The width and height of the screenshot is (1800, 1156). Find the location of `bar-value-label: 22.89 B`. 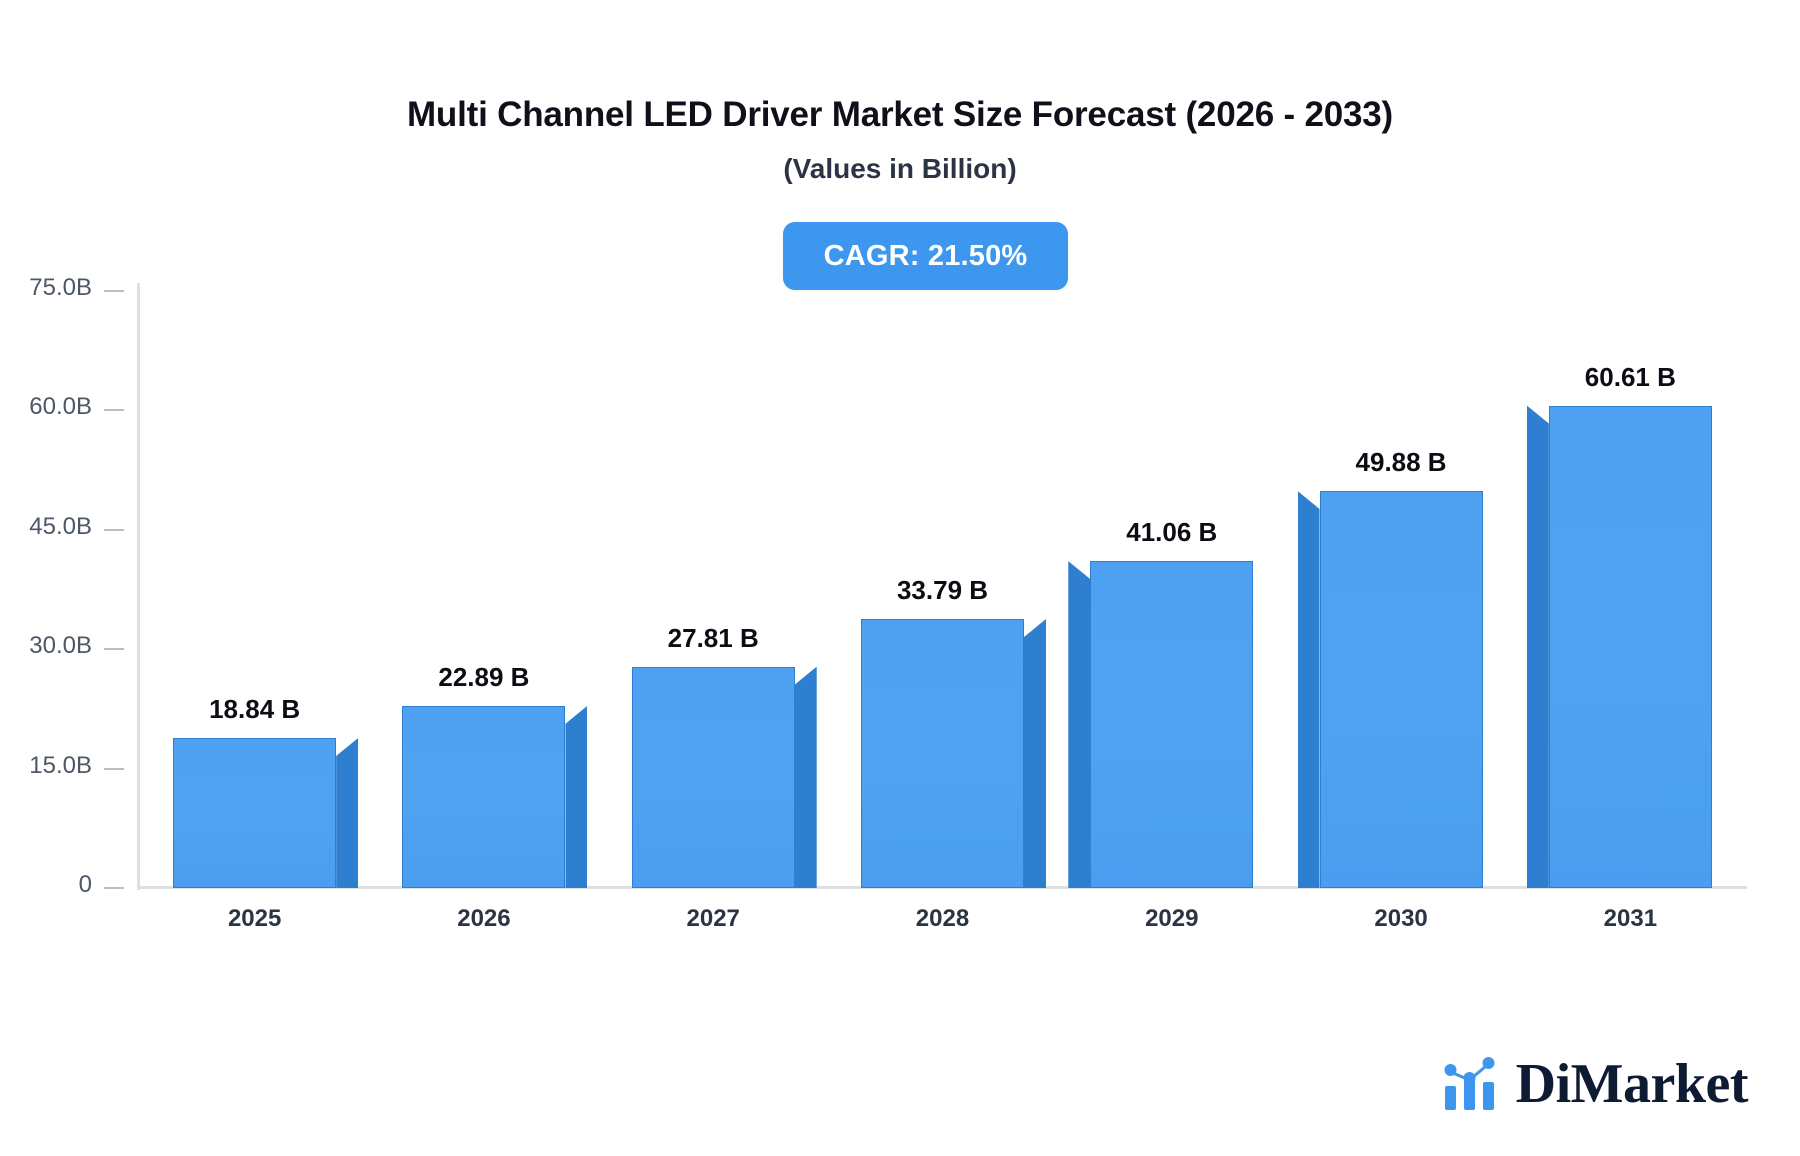

bar-value-label: 22.89 B is located at coordinates (484, 676).